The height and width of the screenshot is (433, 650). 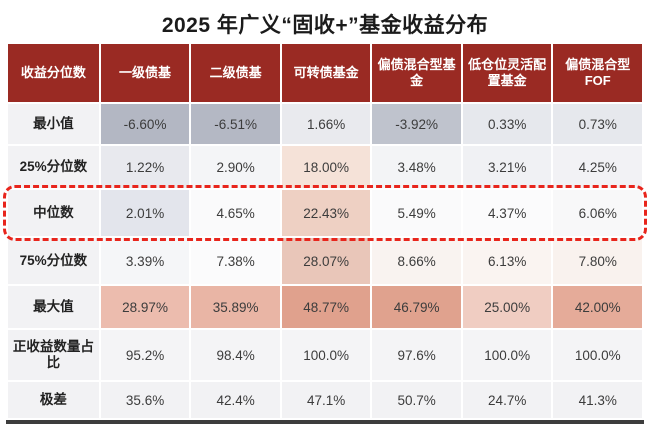 What do you see at coordinates (416, 261) in the screenshot?
I see `table-cell: 8.66%` at bounding box center [416, 261].